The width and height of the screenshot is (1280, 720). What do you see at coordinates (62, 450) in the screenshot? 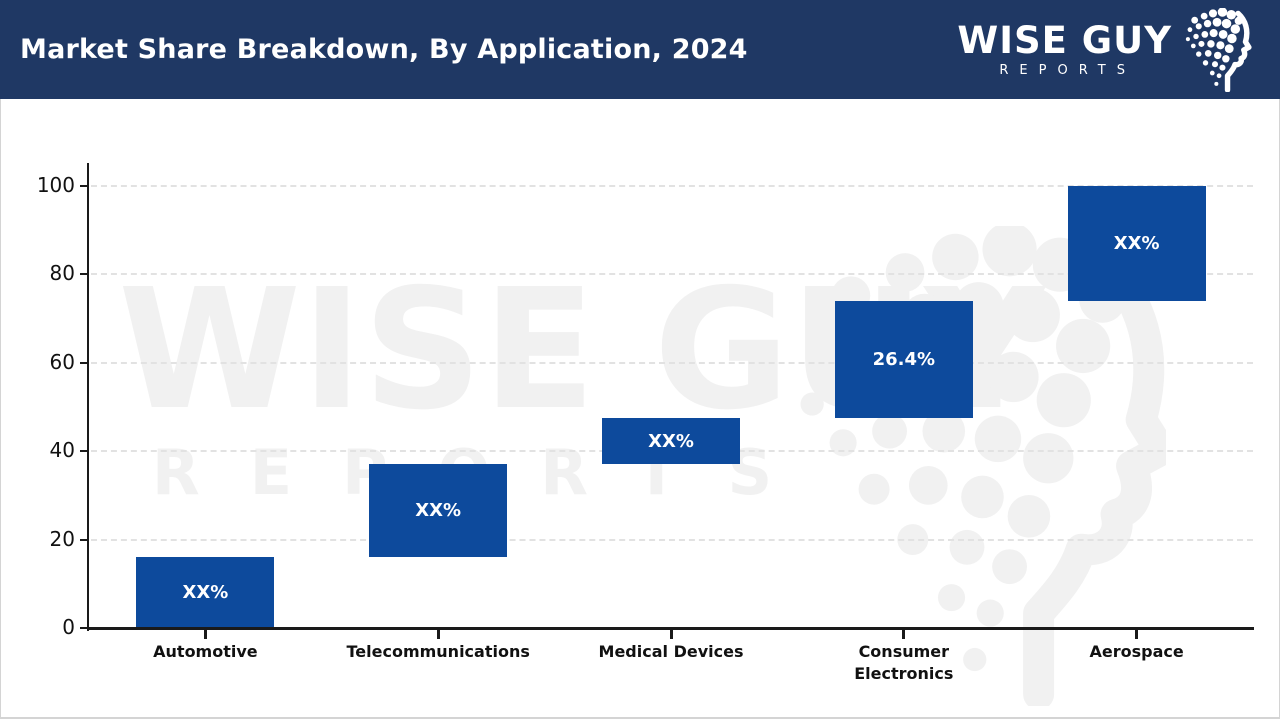
I see `y-tick-label: 40` at bounding box center [62, 450].